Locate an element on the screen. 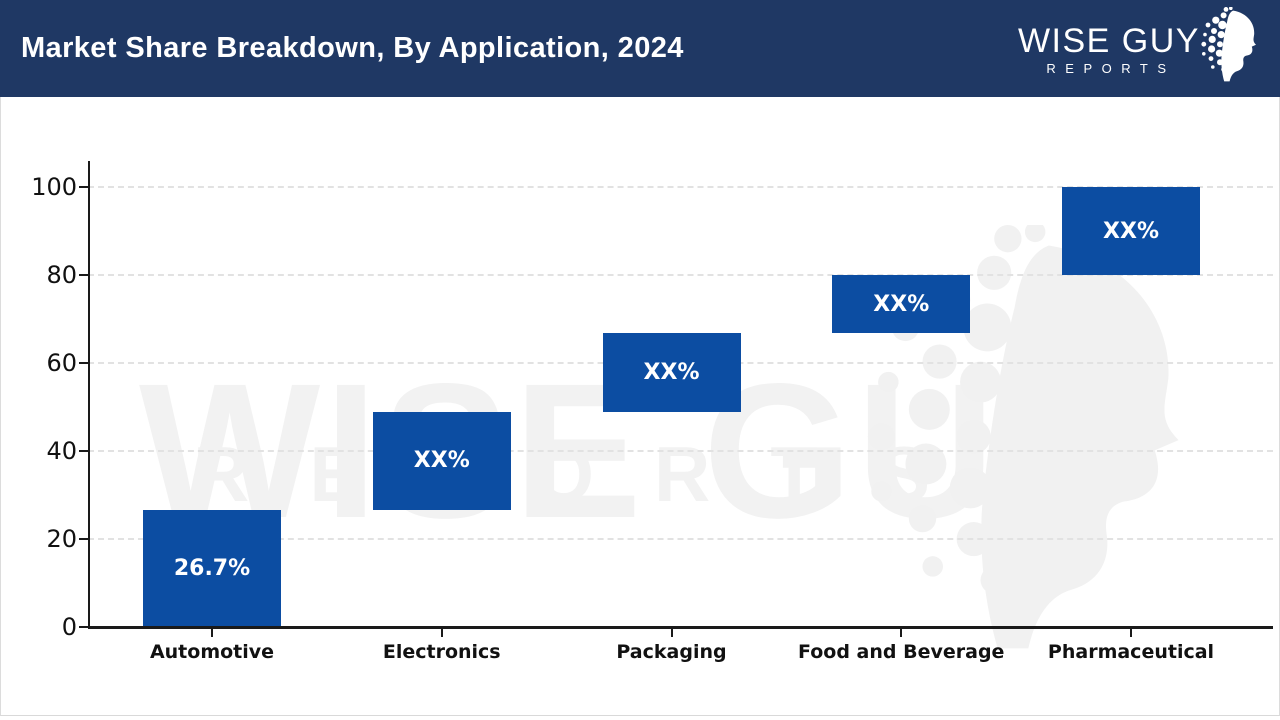 The height and width of the screenshot is (720, 1280). bar-automotive: 26.7% is located at coordinates (212, 568).